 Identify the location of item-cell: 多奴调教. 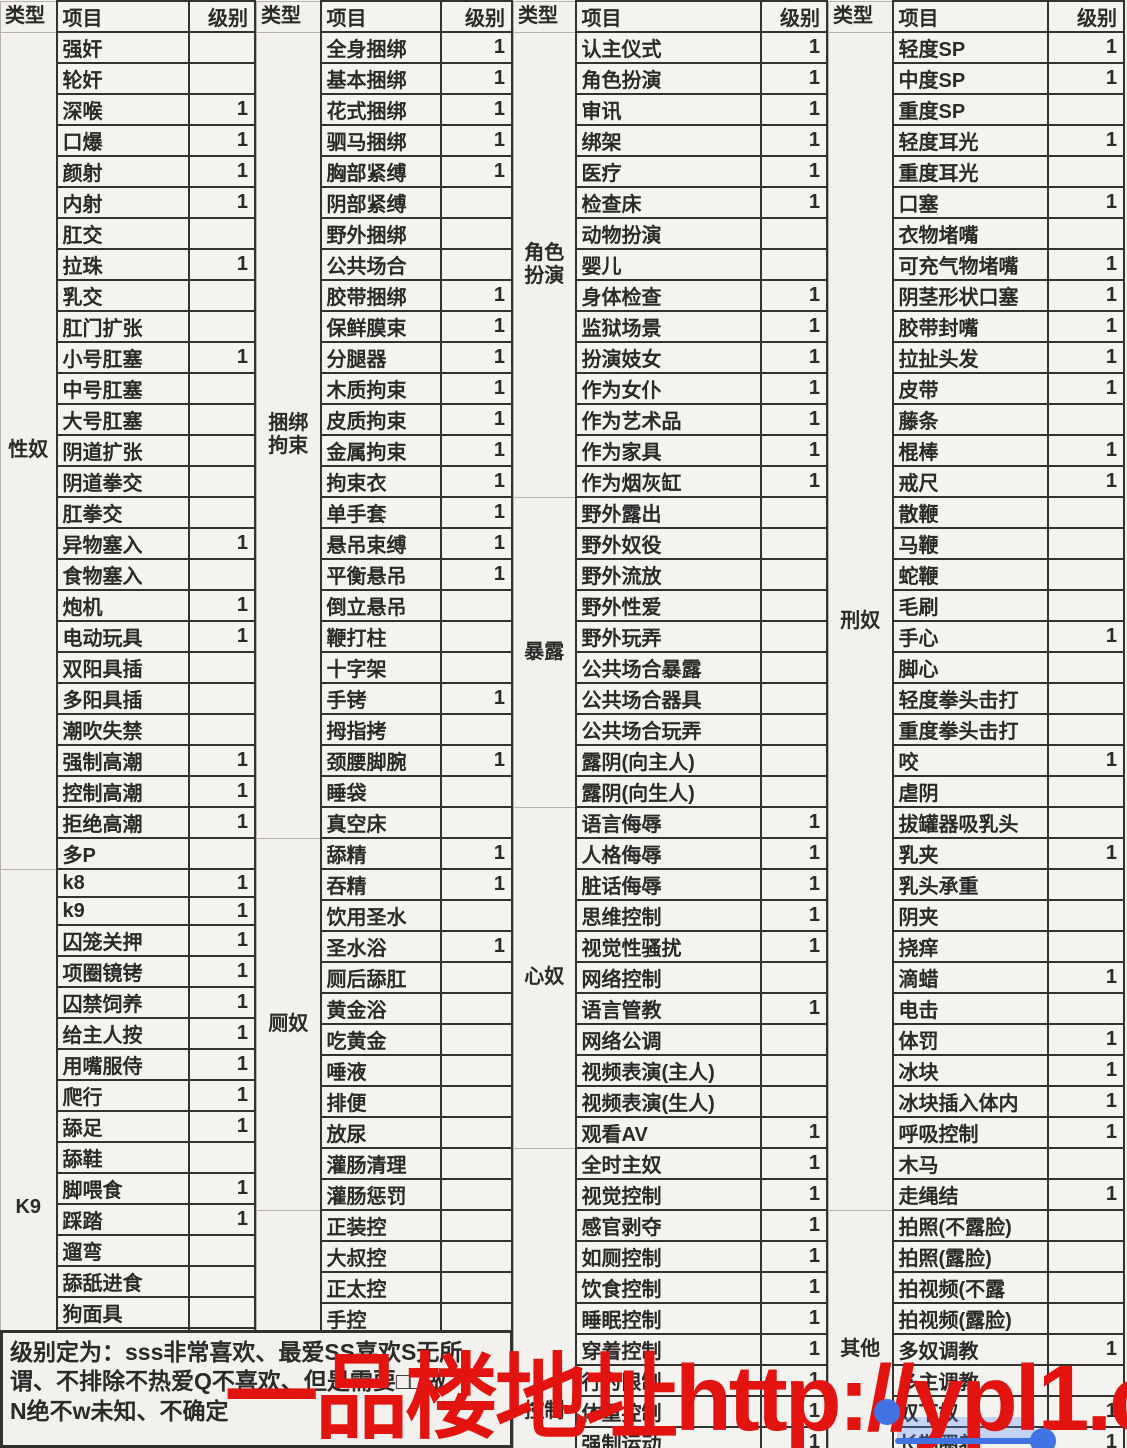
(970, 1349).